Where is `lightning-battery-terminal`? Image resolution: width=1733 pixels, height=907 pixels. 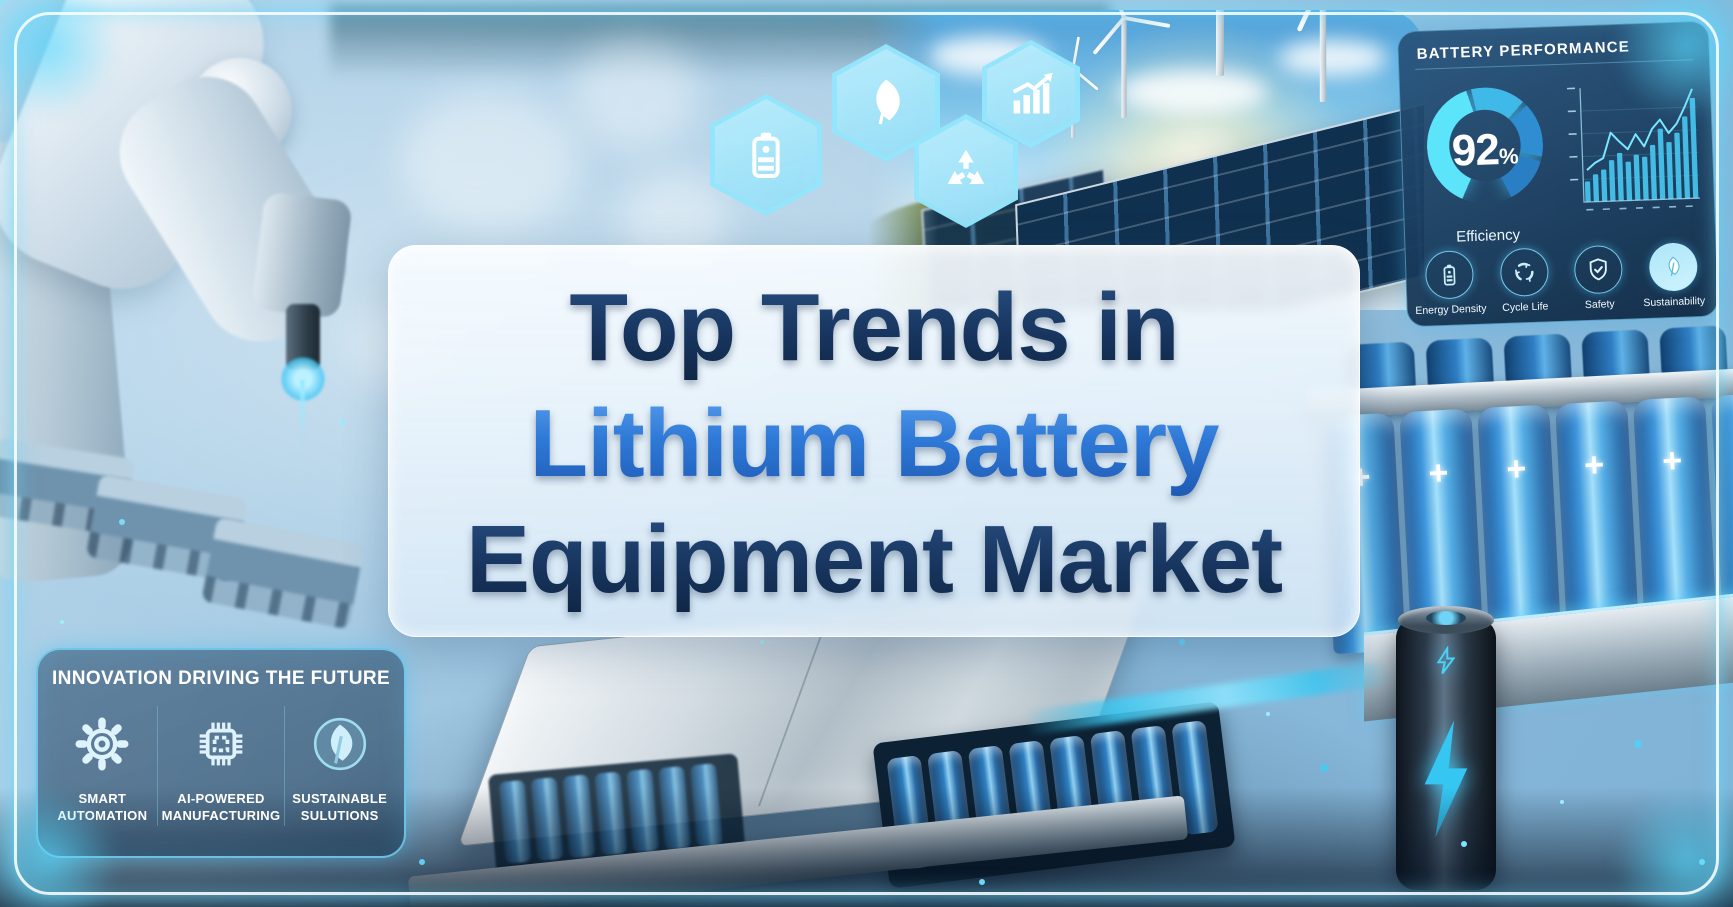
lightning-battery-terminal is located at coordinates (1446, 618).